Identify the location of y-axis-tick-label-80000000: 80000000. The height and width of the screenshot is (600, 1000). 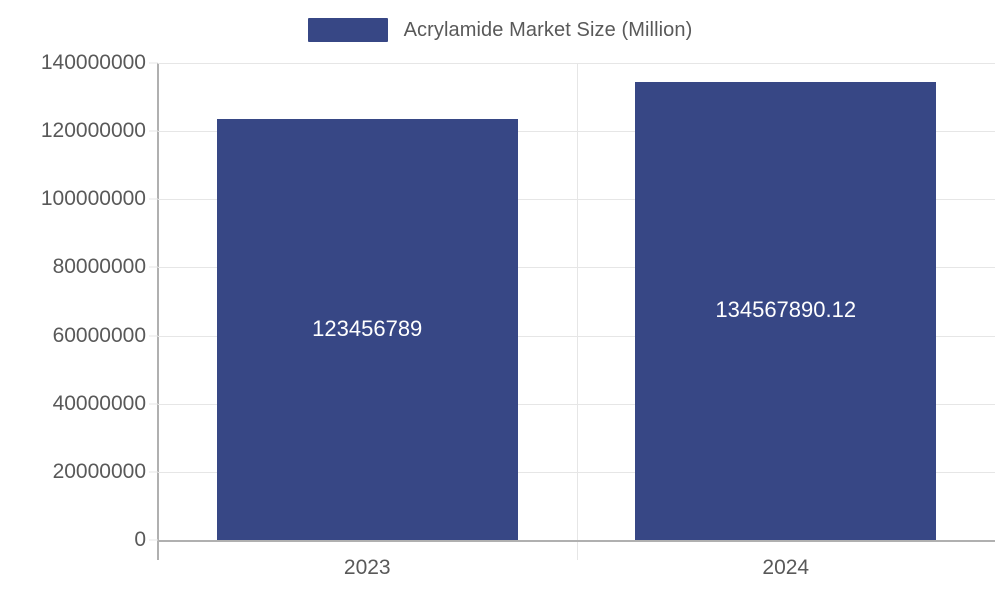
(99, 267).